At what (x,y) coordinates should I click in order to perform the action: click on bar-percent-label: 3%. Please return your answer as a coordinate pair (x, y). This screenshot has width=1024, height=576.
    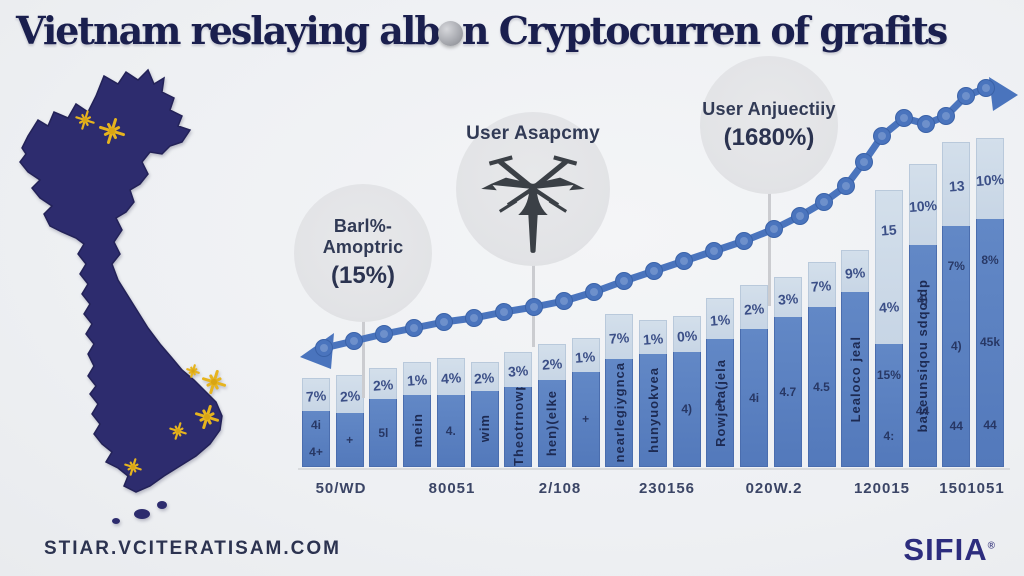
    Looking at the image, I should click on (788, 298).